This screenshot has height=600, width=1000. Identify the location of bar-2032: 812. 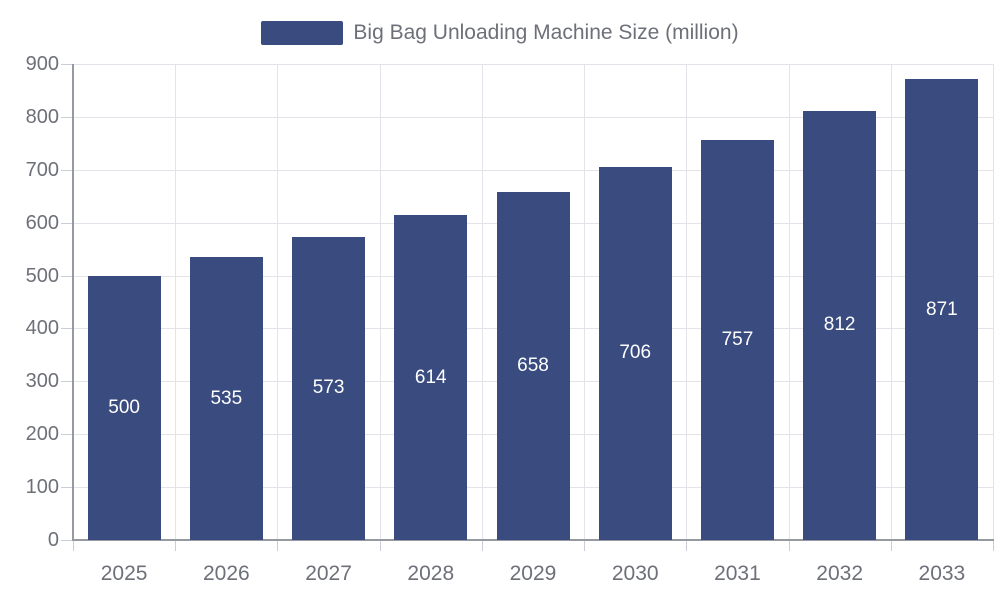
(840, 325).